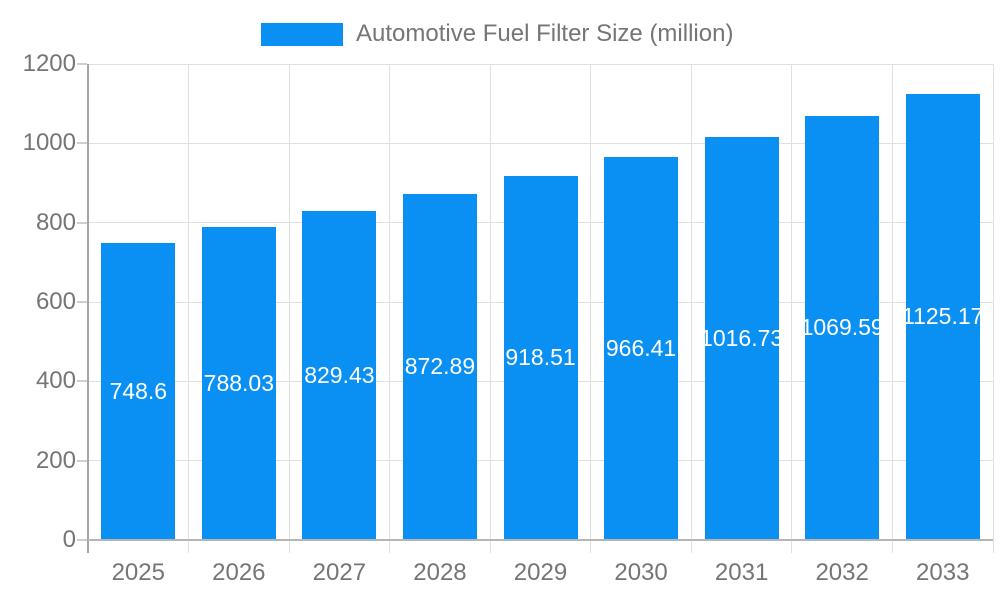 This screenshot has height=600, width=1000. Describe the element at coordinates (69, 539) in the screenshot. I see `y-tick-label: 0` at that location.